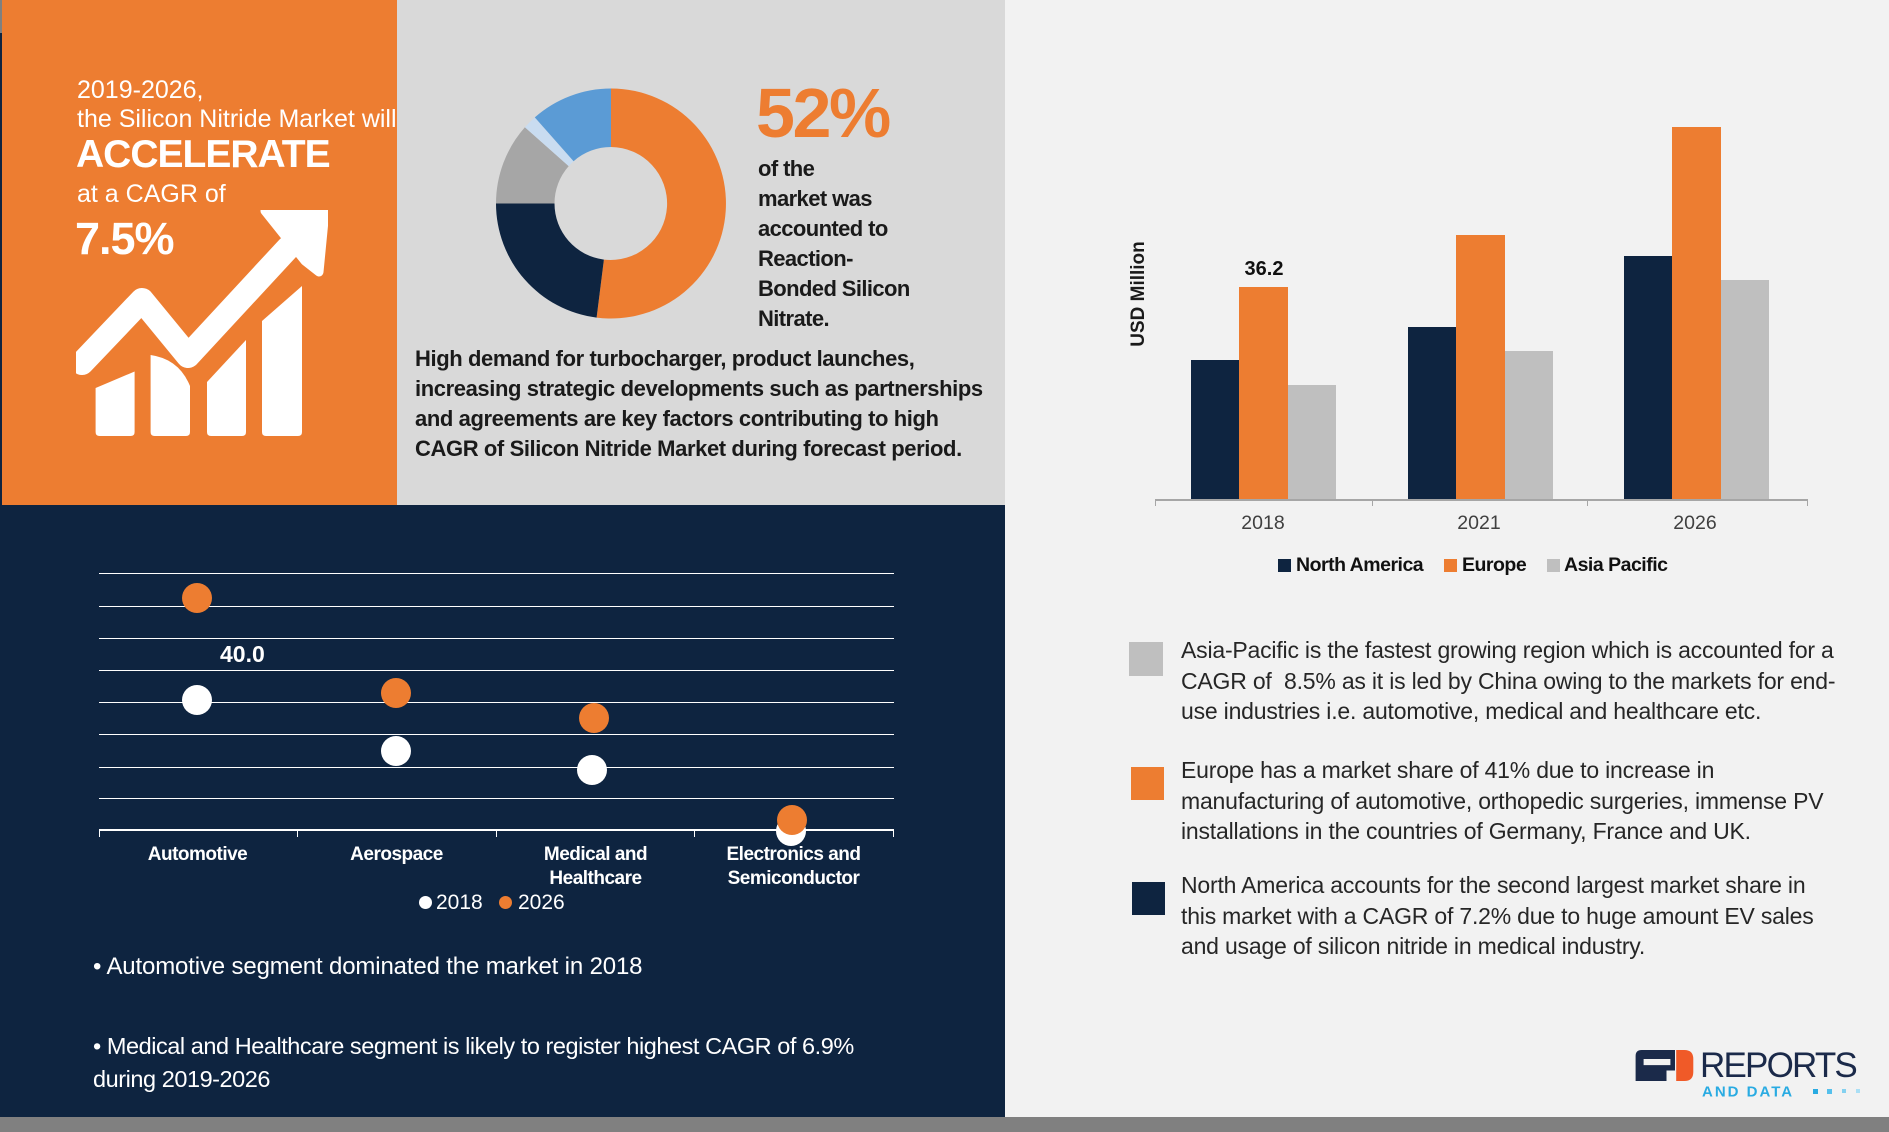 The width and height of the screenshot is (1889, 1132). What do you see at coordinates (1748, 1092) in the screenshot?
I see `svg-text: AND DATA` at bounding box center [1748, 1092].